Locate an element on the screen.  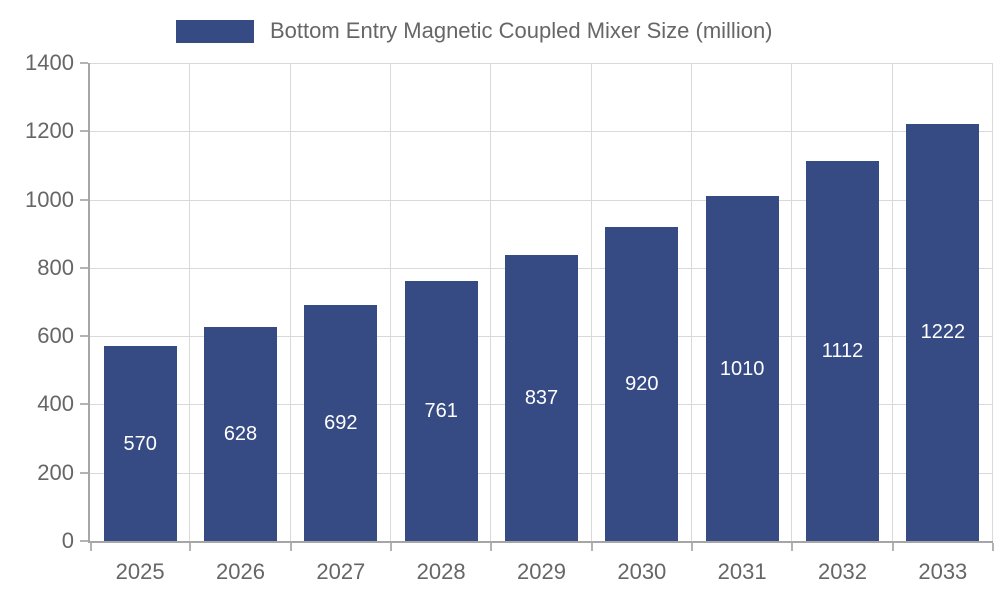
bar: 692 is located at coordinates (341, 422).